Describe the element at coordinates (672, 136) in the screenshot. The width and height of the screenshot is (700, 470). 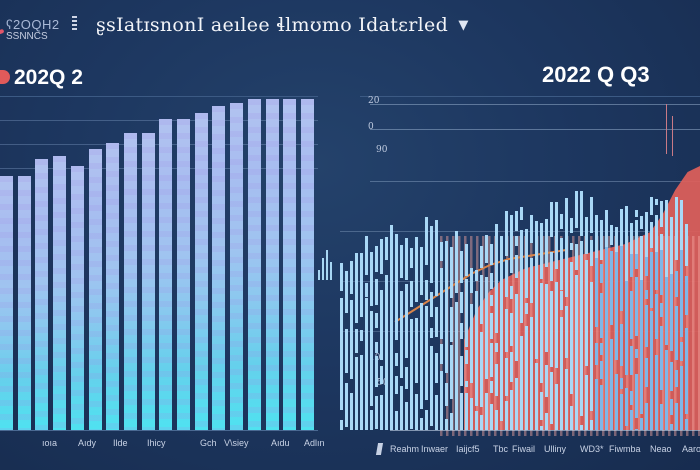
I see `marker-line` at that location.